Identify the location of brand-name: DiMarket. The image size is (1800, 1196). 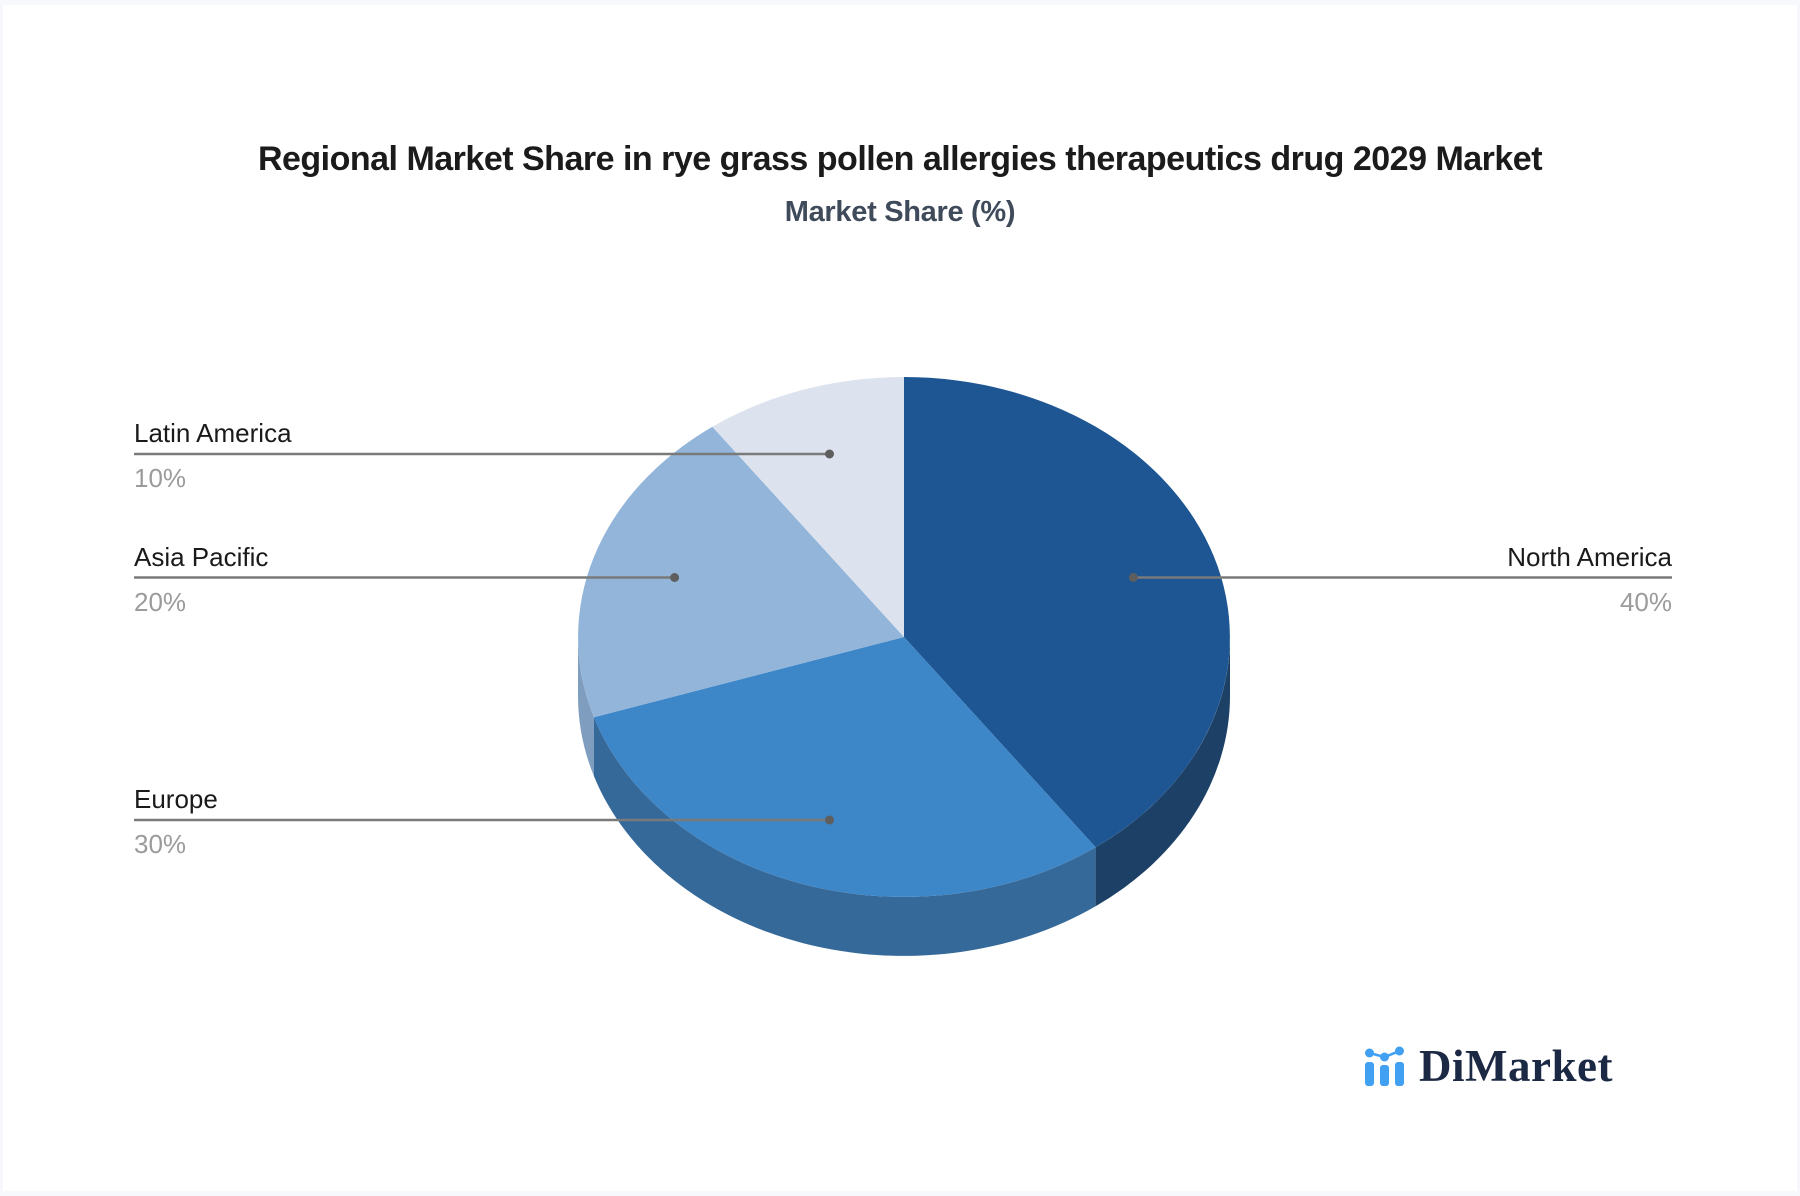
(1516, 1066).